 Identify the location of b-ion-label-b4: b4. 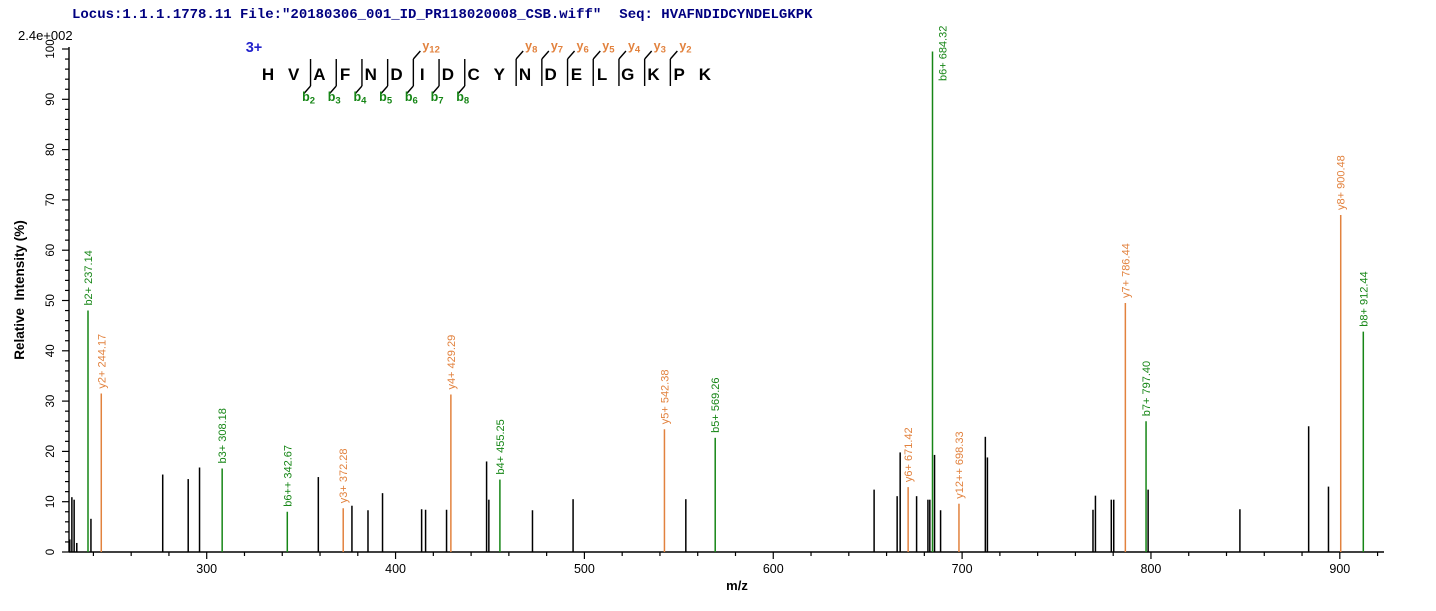
(360, 98).